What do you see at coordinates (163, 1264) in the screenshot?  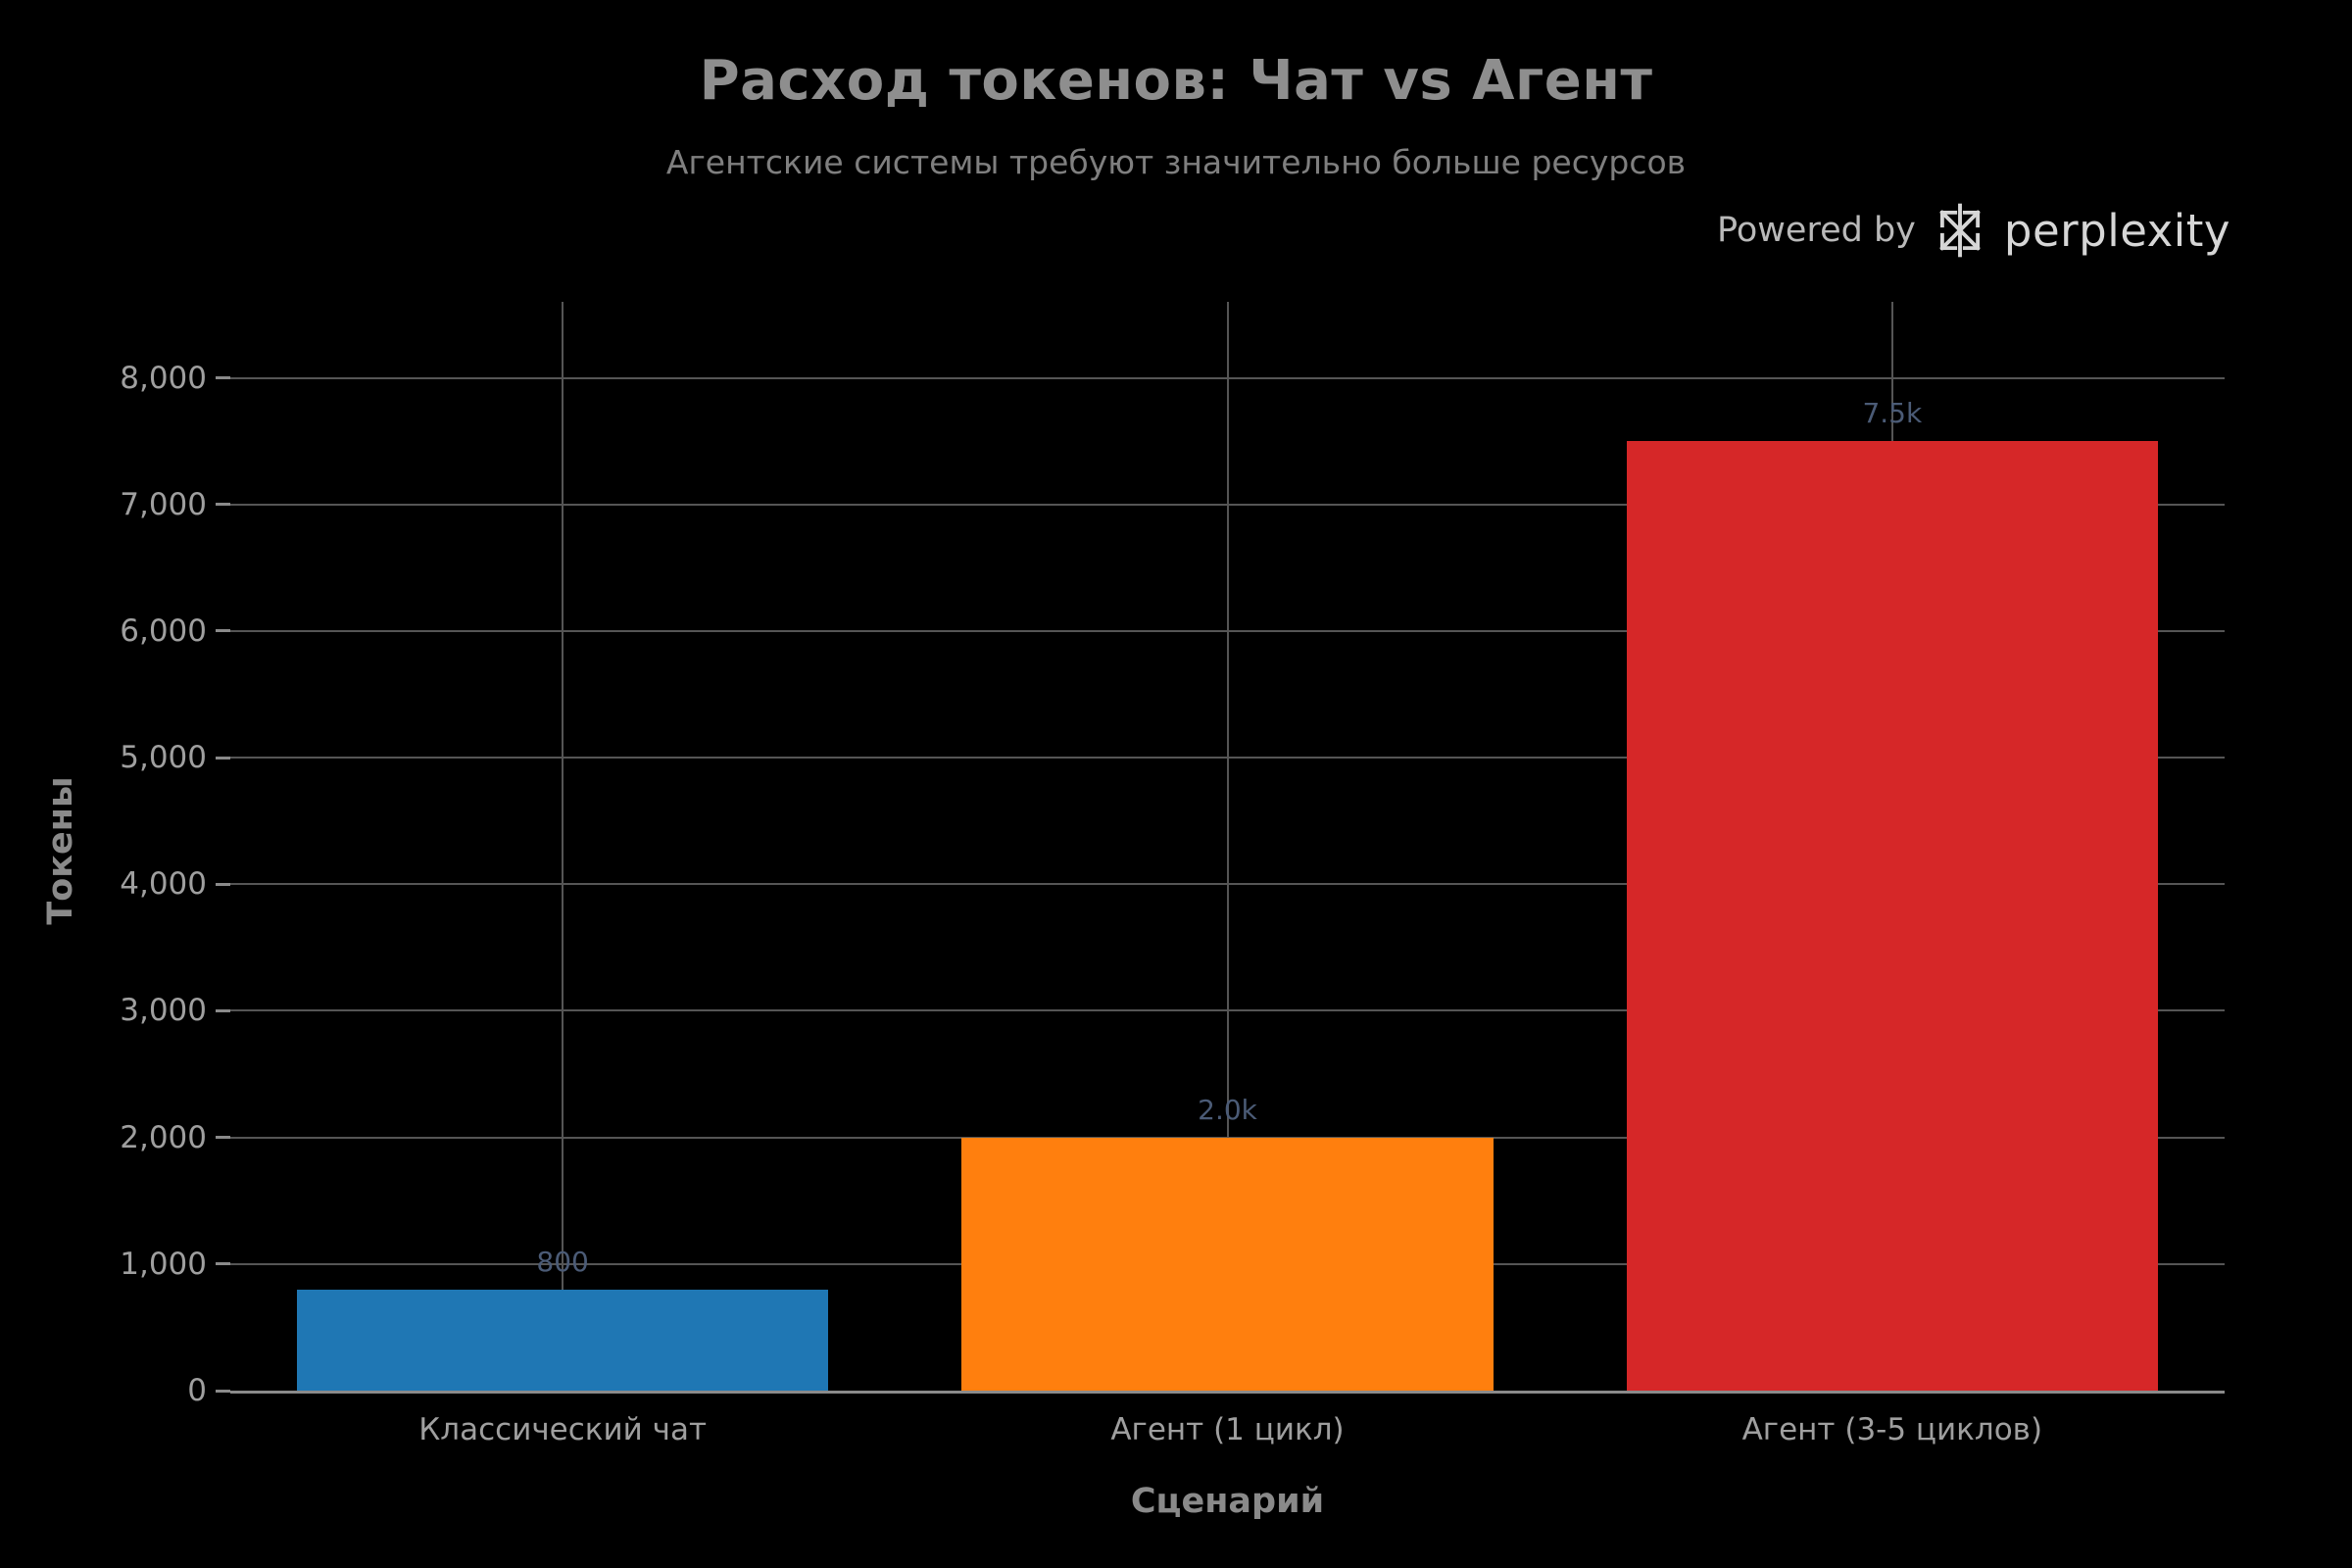 I see `y-tick-label: 1,000` at bounding box center [163, 1264].